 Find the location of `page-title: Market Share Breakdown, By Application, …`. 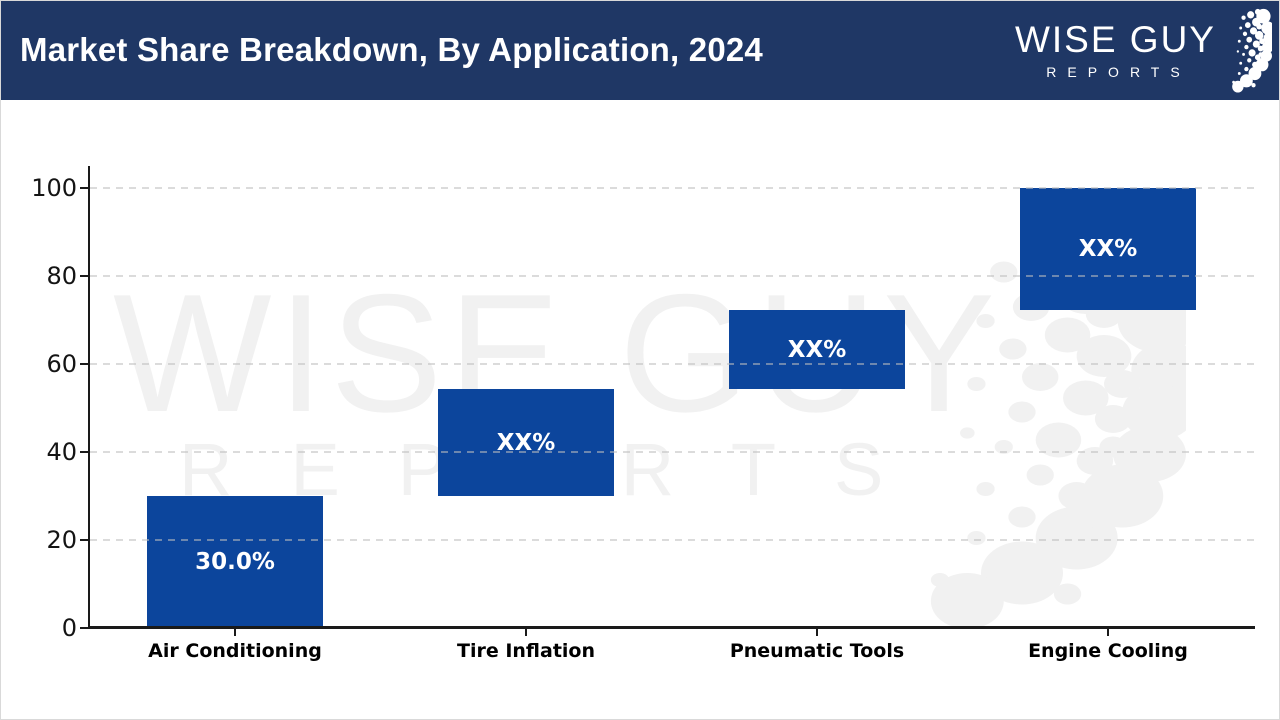

page-title: Market Share Breakdown, By Application, … is located at coordinates (391, 49).